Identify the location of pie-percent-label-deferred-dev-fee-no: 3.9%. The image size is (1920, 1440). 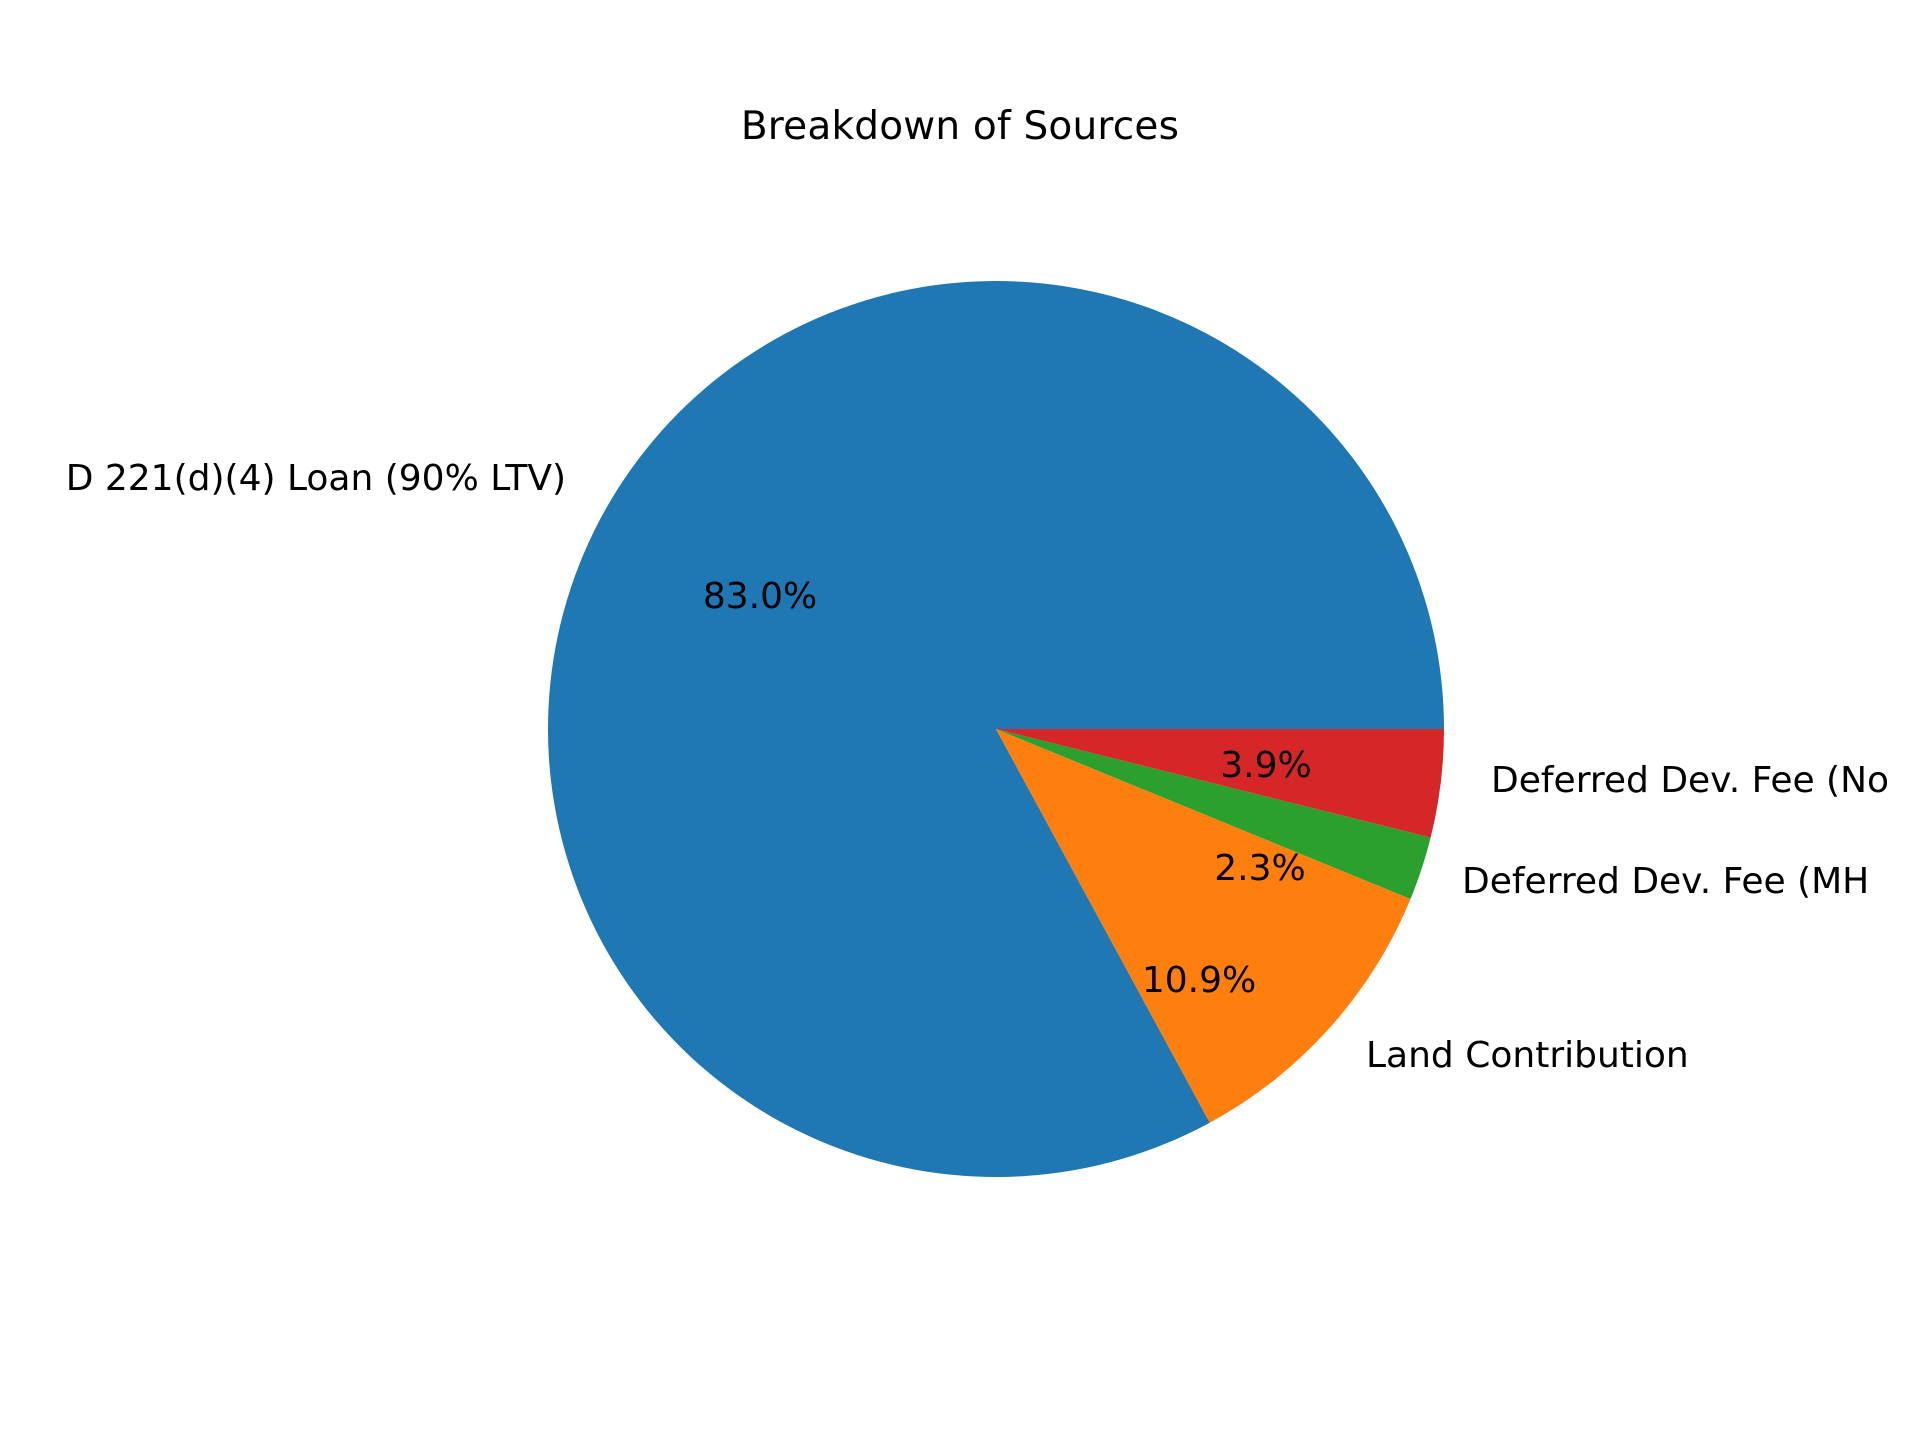
(1266, 765).